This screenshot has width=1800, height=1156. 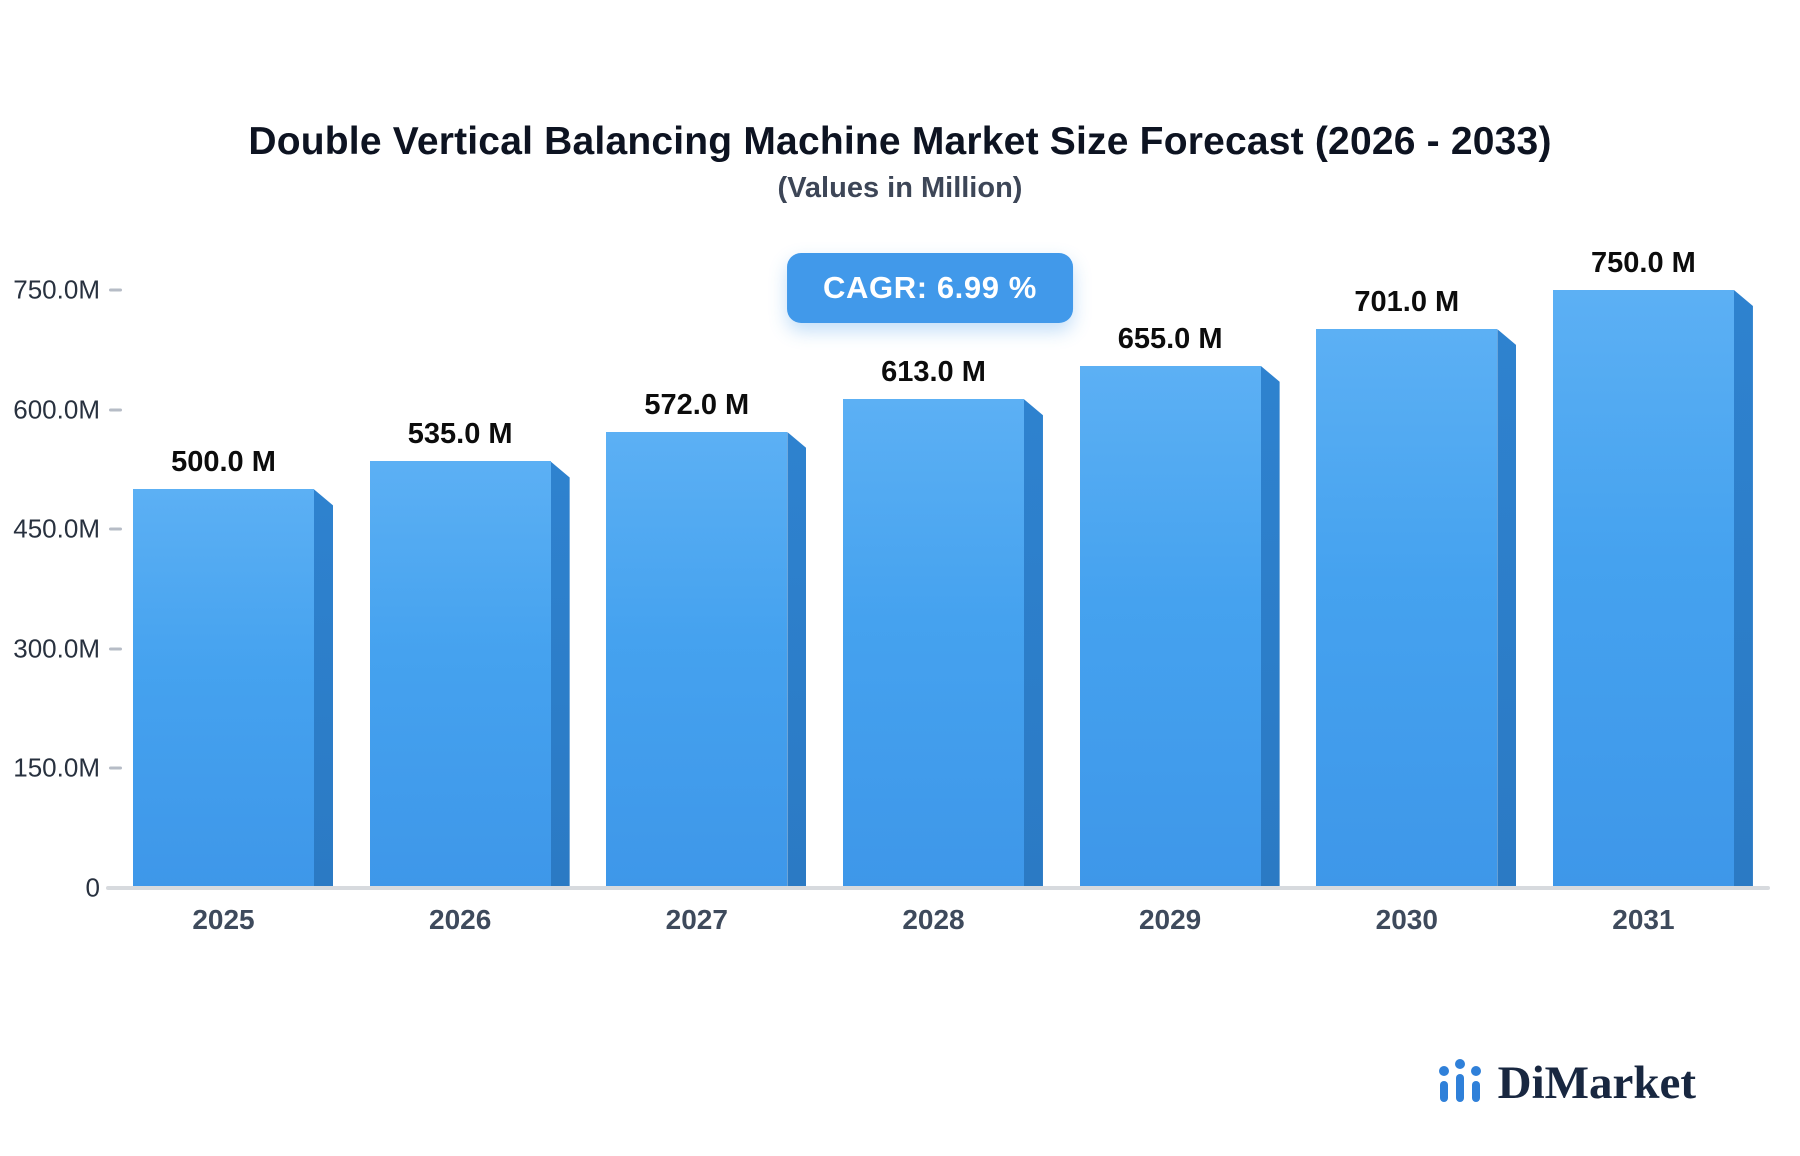 I want to click on bar-2025, so click(x=233, y=688).